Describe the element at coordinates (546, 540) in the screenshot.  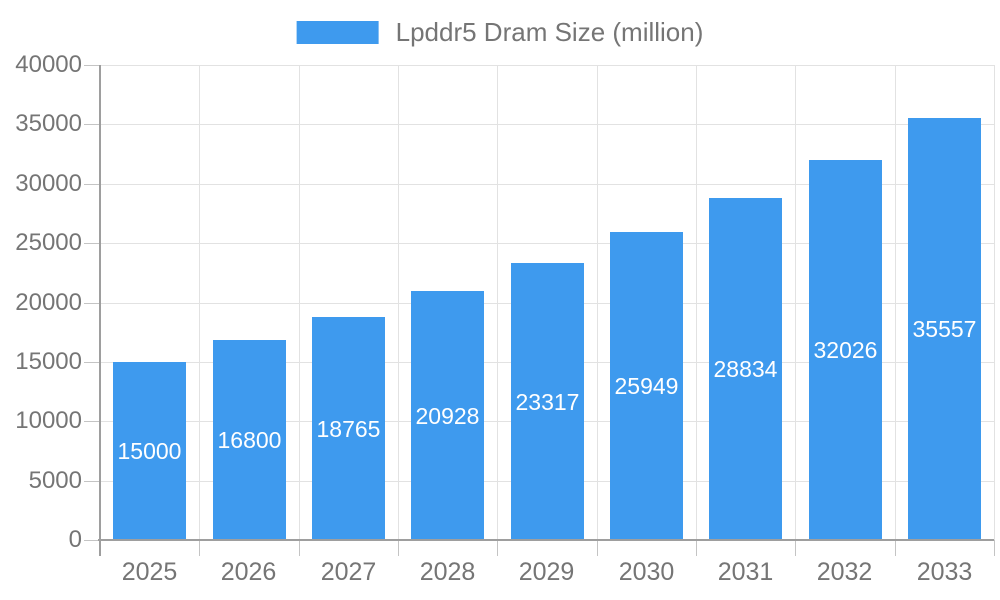
I see `x-axis-line` at that location.